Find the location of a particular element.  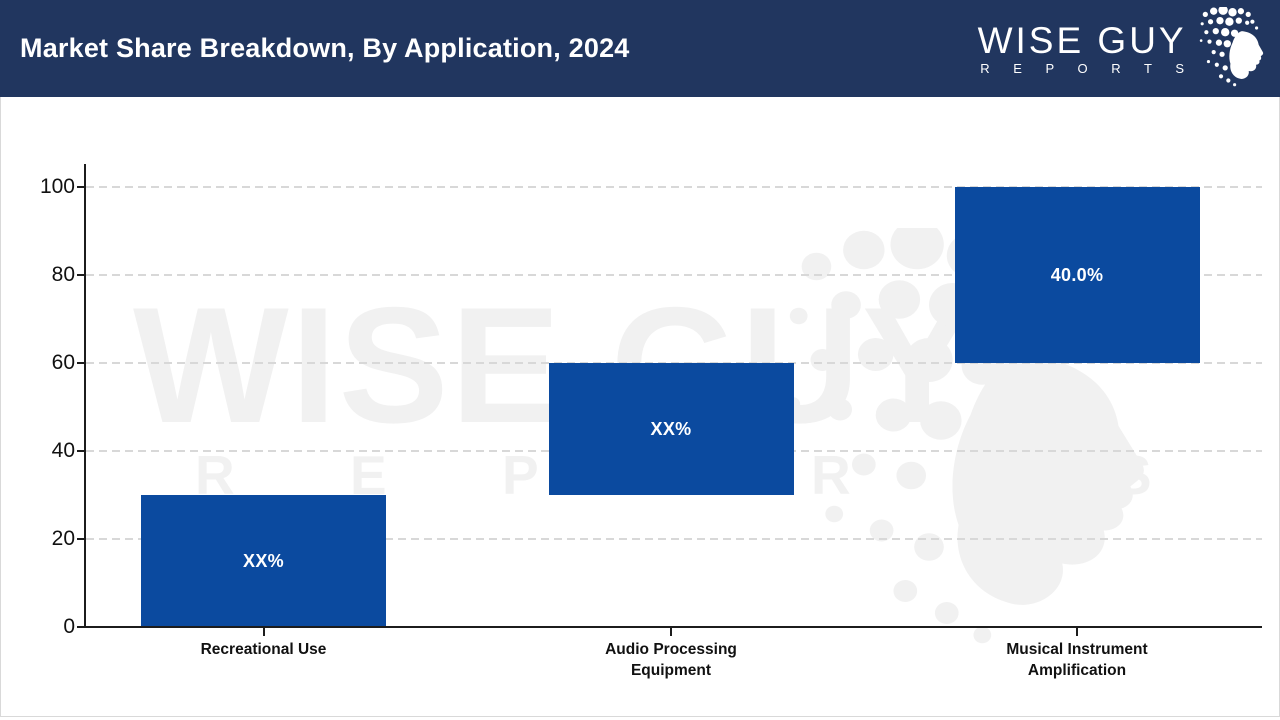

y-axis-line is located at coordinates (85, 396).